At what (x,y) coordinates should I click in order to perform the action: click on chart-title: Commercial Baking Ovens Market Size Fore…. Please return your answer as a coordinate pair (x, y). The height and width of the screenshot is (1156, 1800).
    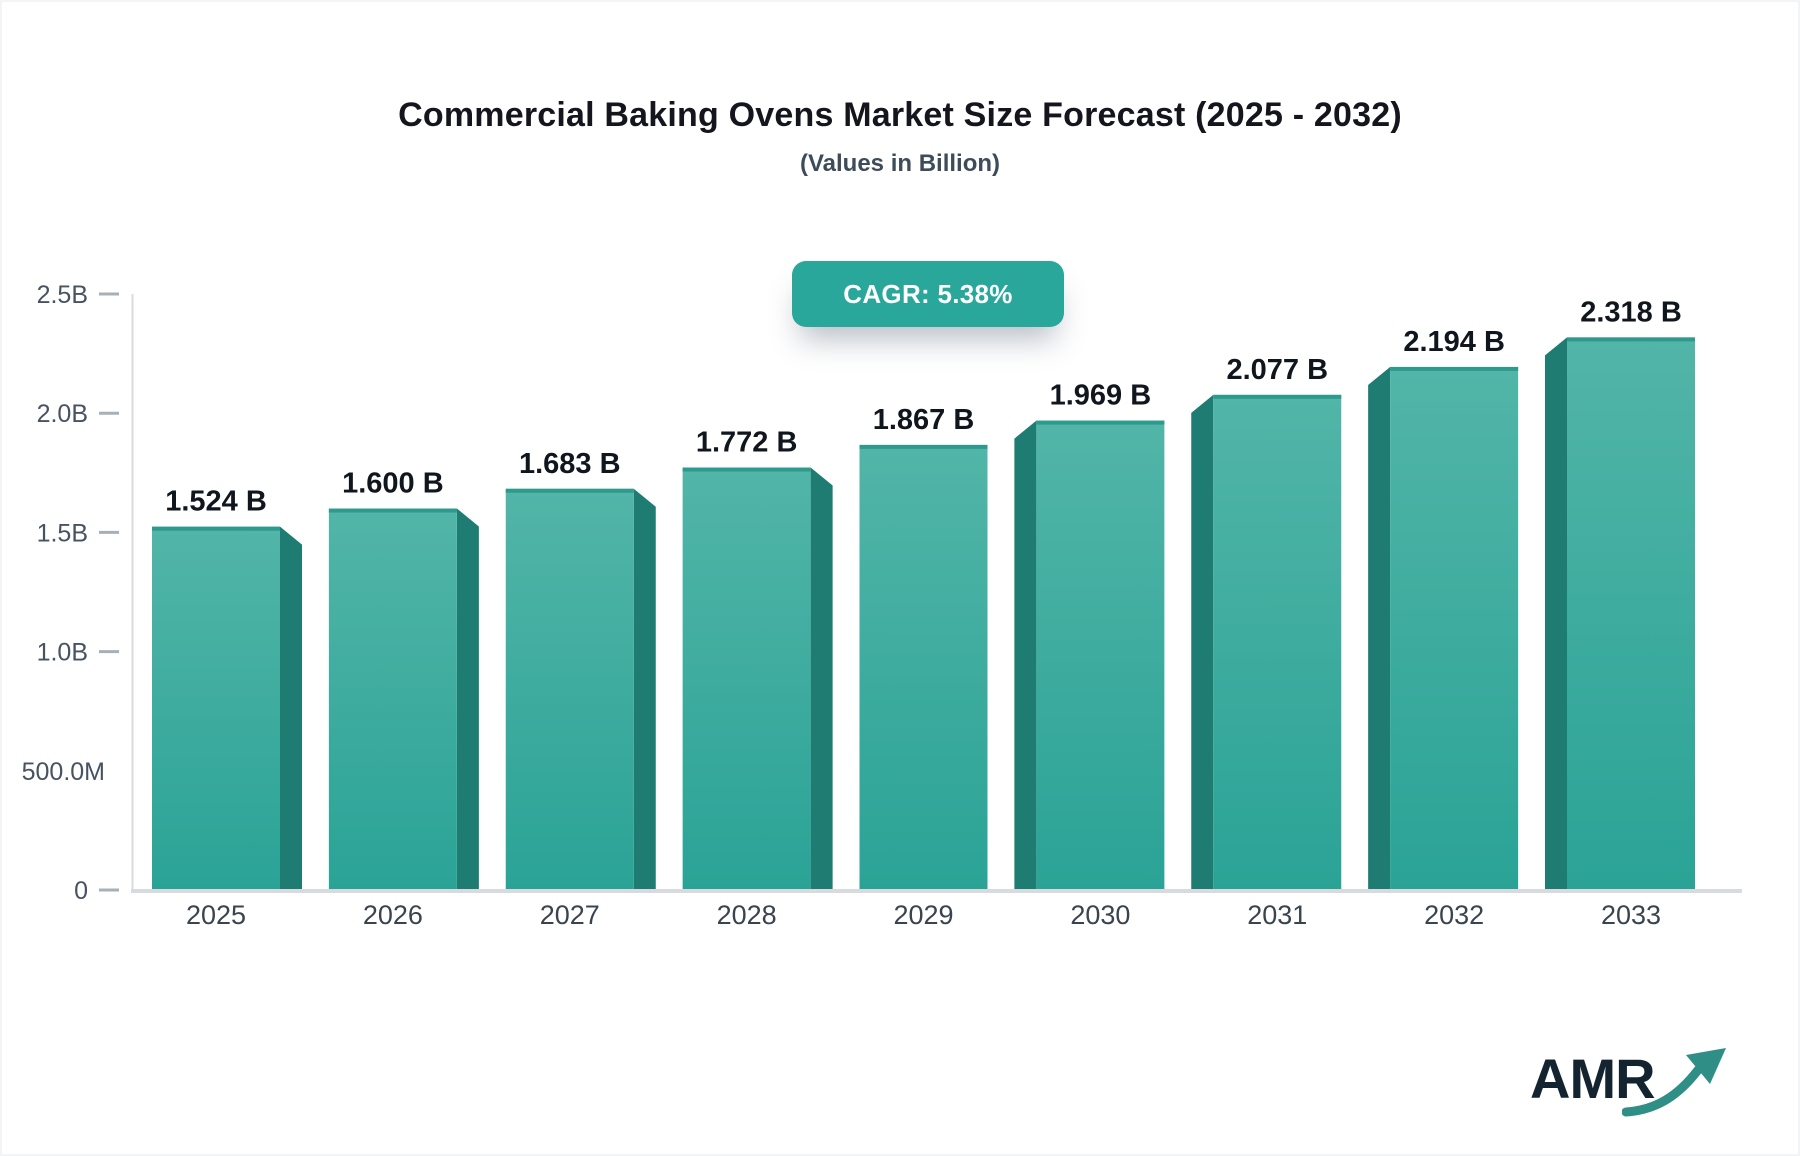
    Looking at the image, I should click on (900, 115).